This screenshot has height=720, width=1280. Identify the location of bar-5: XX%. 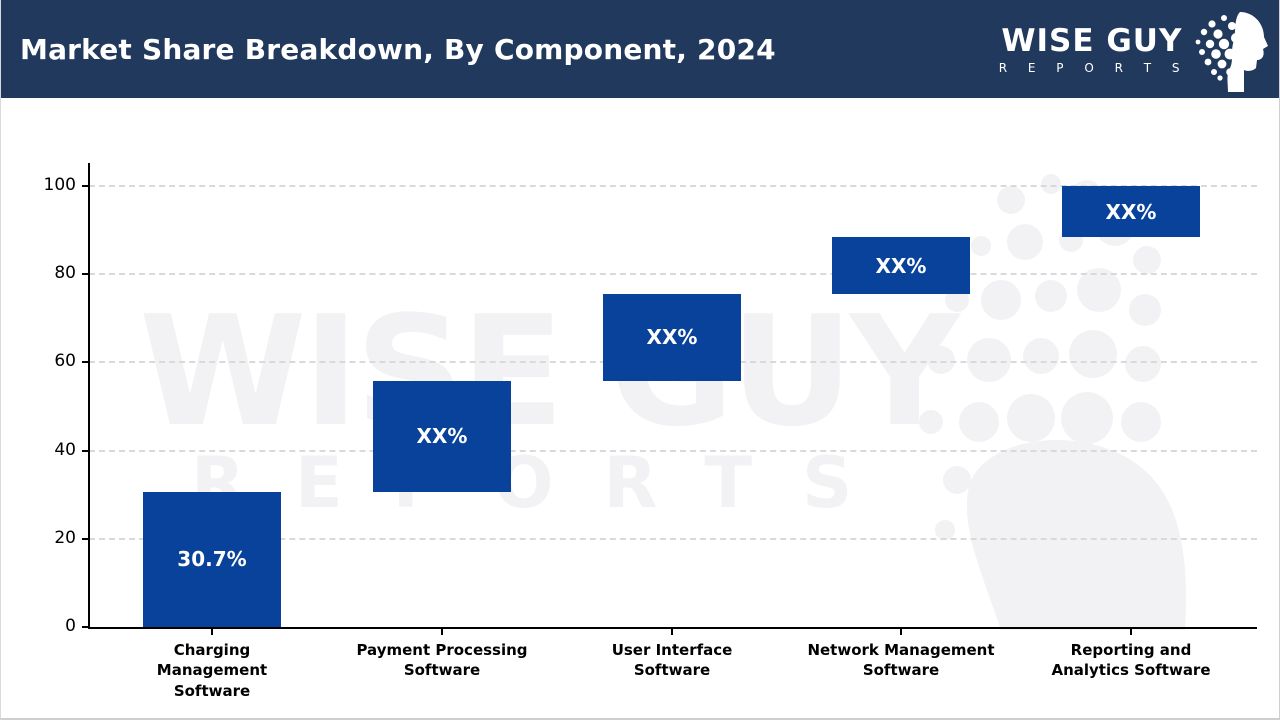
(1131, 212).